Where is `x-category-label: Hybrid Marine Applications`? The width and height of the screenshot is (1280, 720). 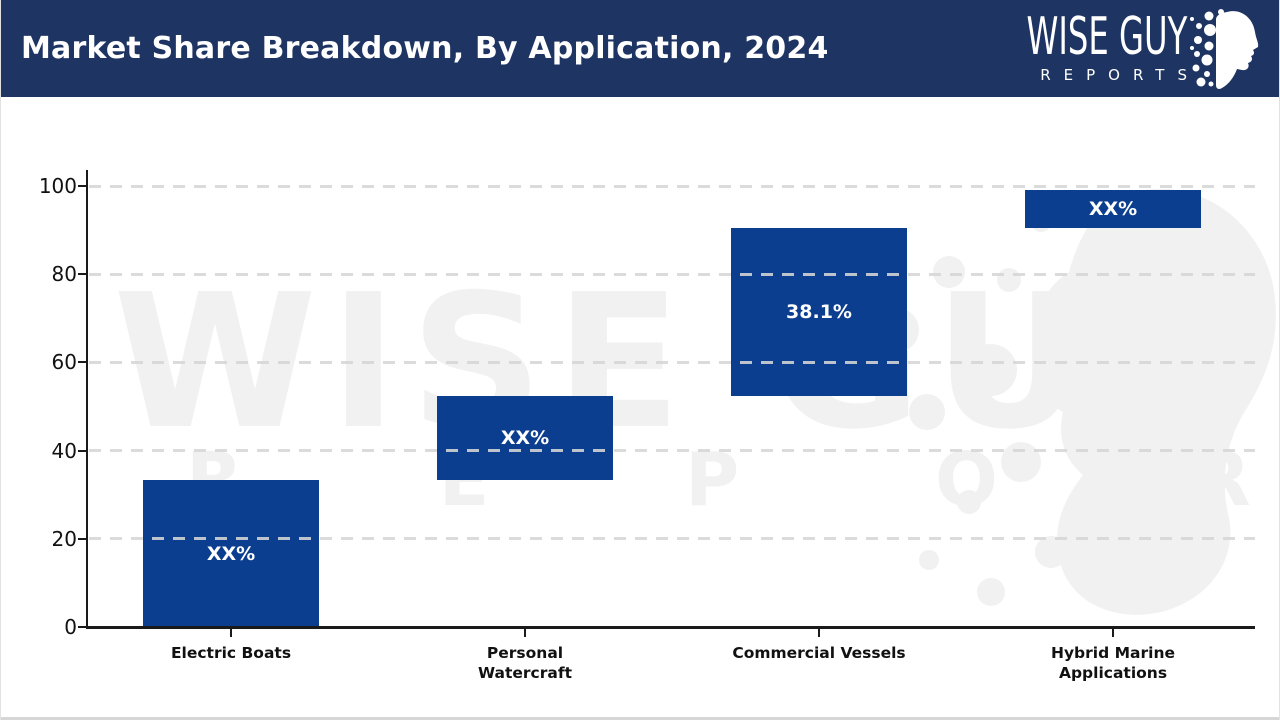
x-category-label: Hybrid Marine Applications is located at coordinates (1112, 663).